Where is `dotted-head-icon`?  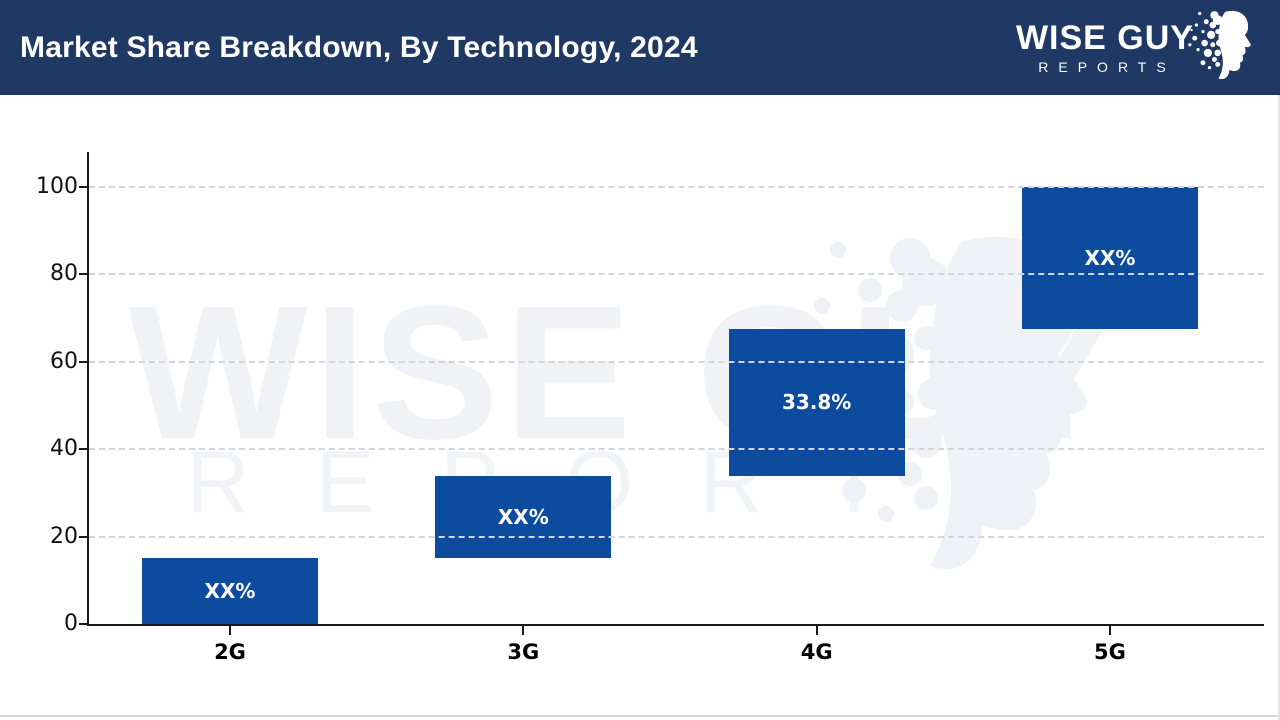
dotted-head-icon is located at coordinates (1219, 44).